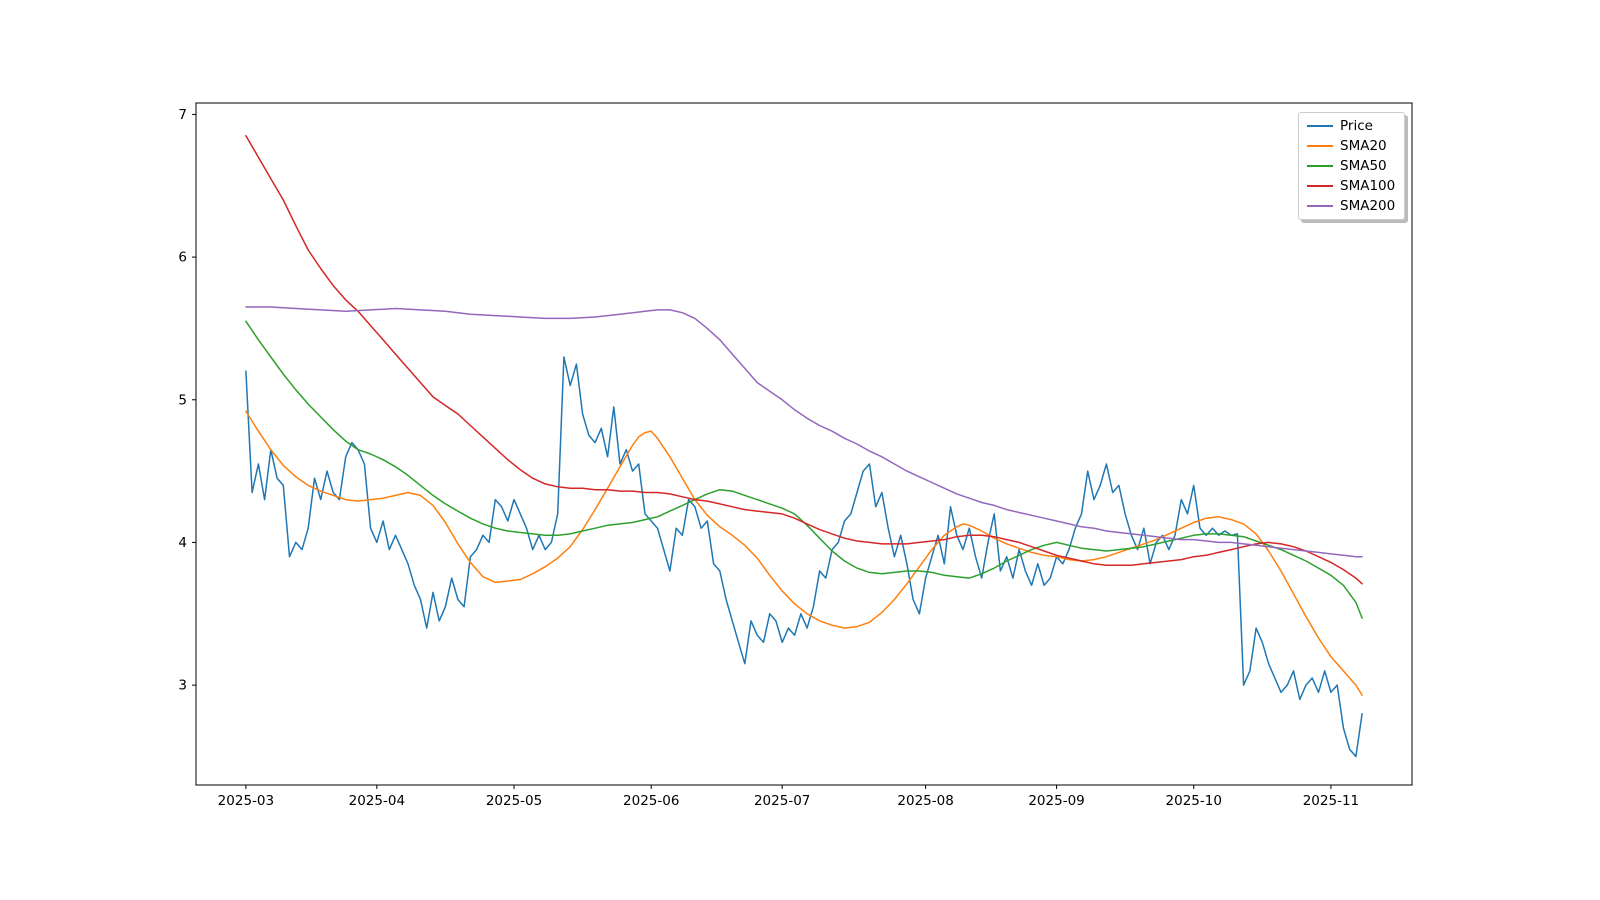  I want to click on x-axis-tick-label: 2025-05, so click(514, 801).